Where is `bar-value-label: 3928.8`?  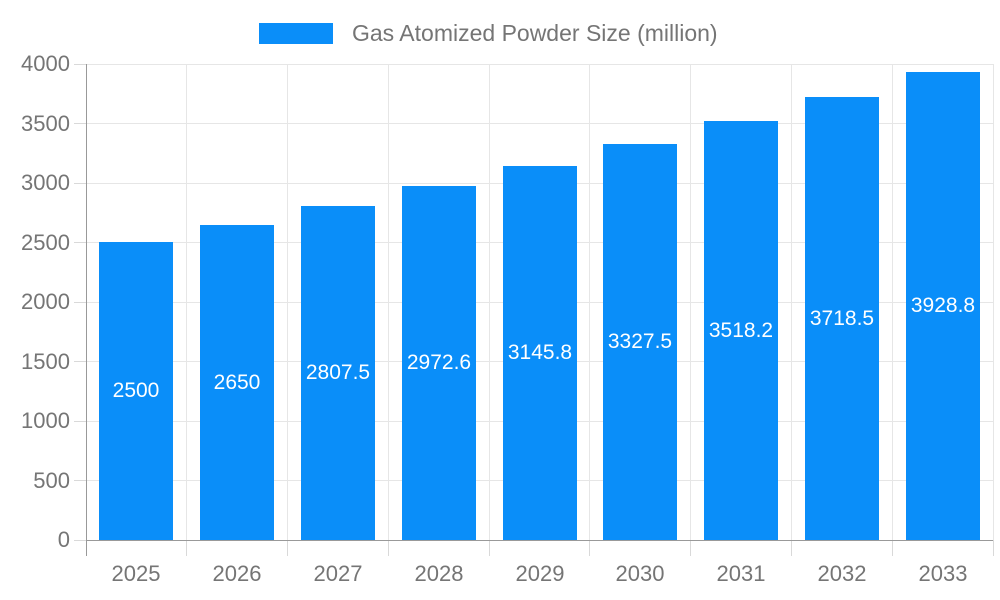 bar-value-label: 3928.8 is located at coordinates (943, 305).